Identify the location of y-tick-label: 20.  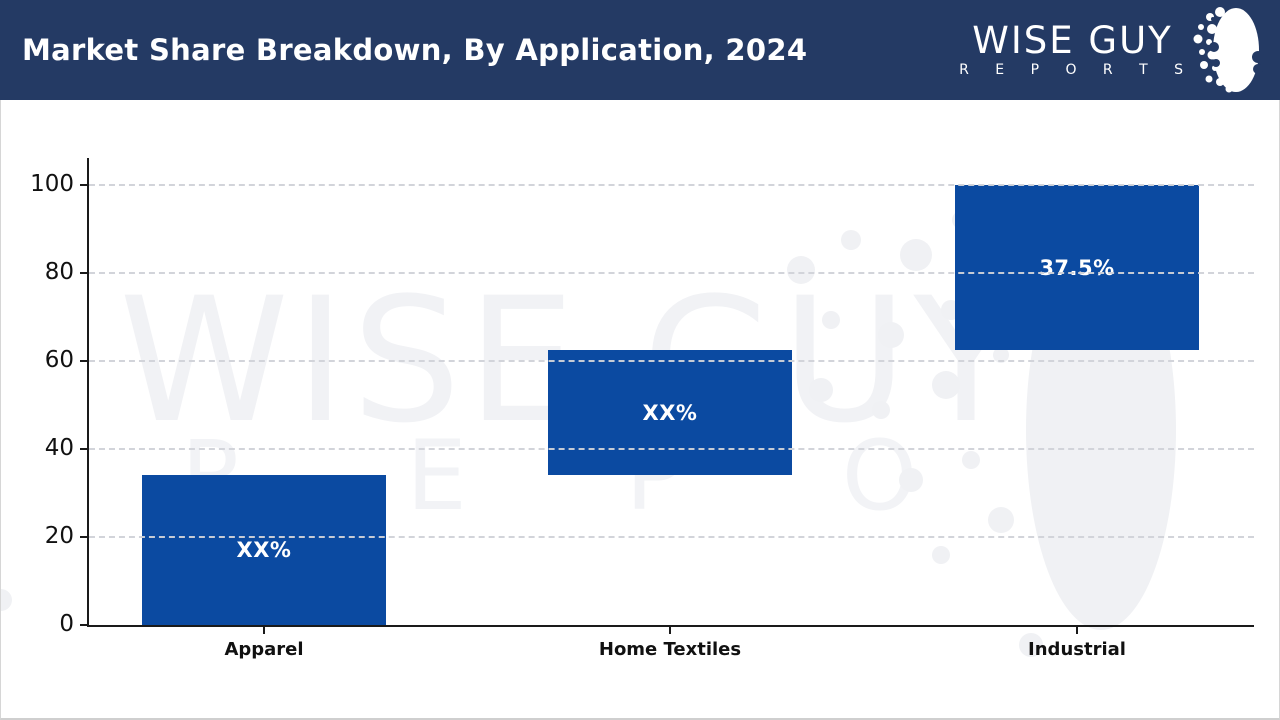
(59, 536).